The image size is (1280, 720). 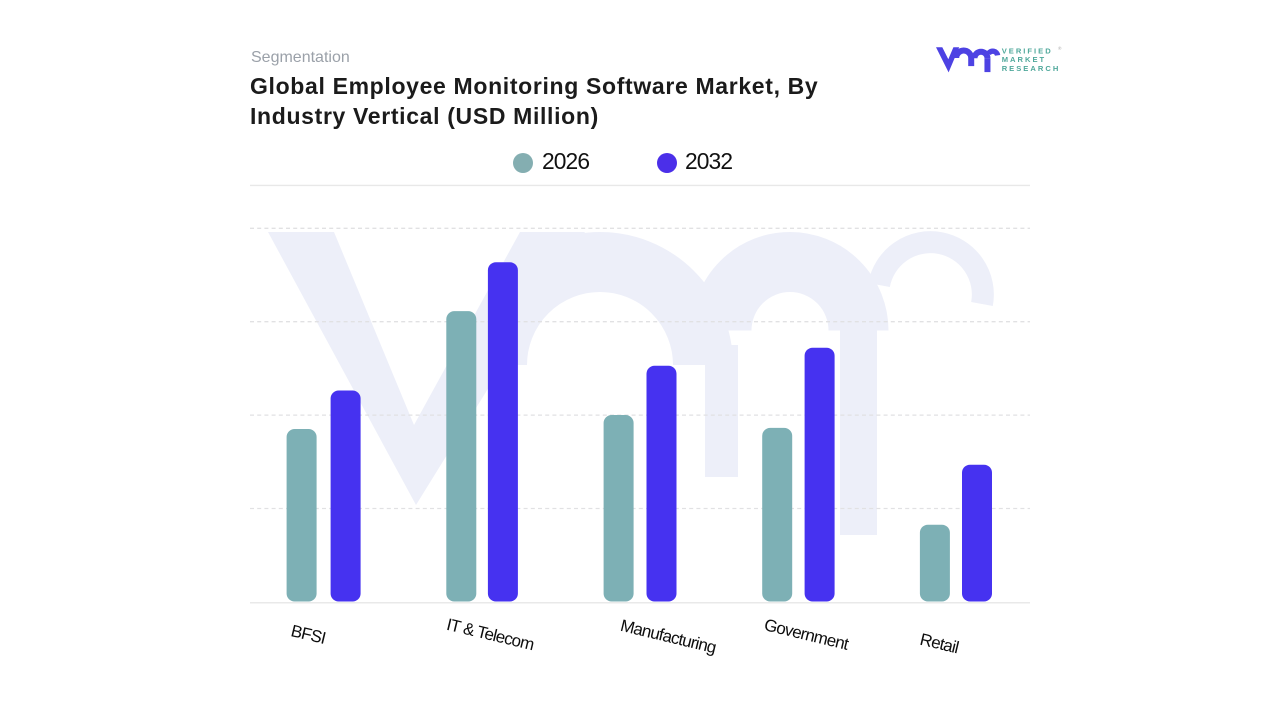 What do you see at coordinates (1031, 68) in the screenshot?
I see `svg-text: RESEARCH` at bounding box center [1031, 68].